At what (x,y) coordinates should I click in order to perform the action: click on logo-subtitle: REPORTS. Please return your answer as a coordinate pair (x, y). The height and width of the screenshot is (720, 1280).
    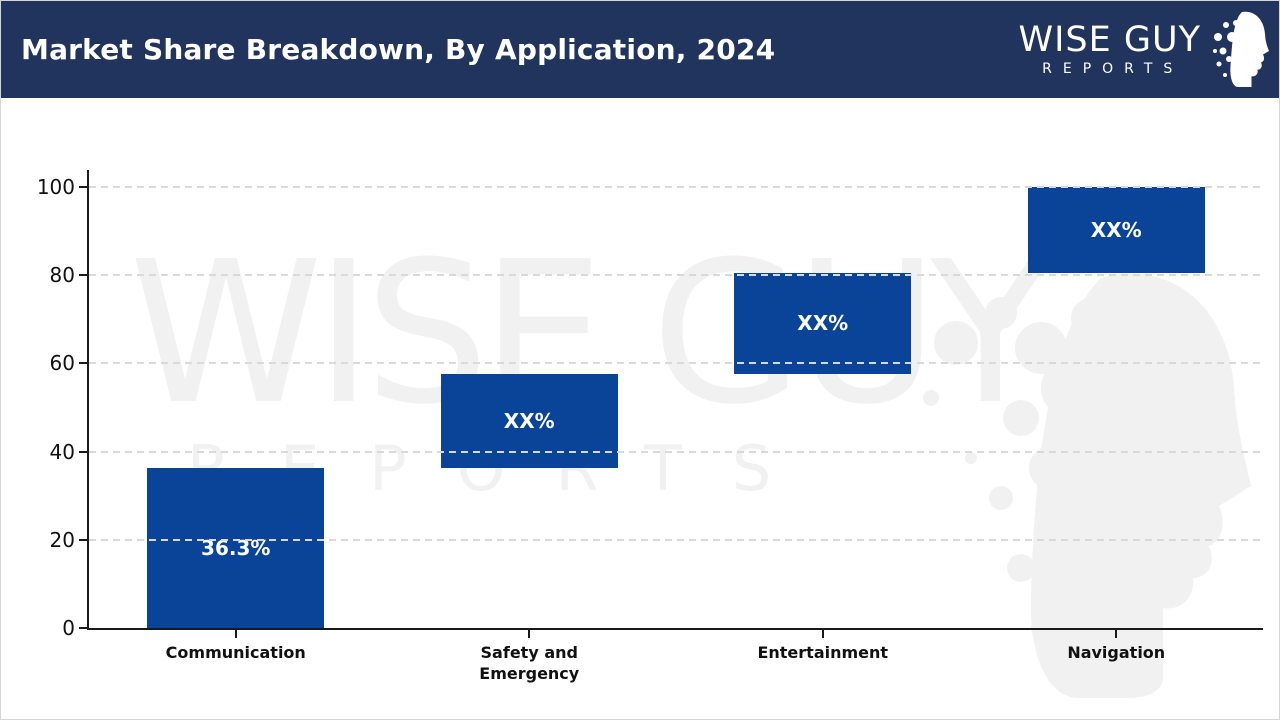
    Looking at the image, I should click on (1113, 68).